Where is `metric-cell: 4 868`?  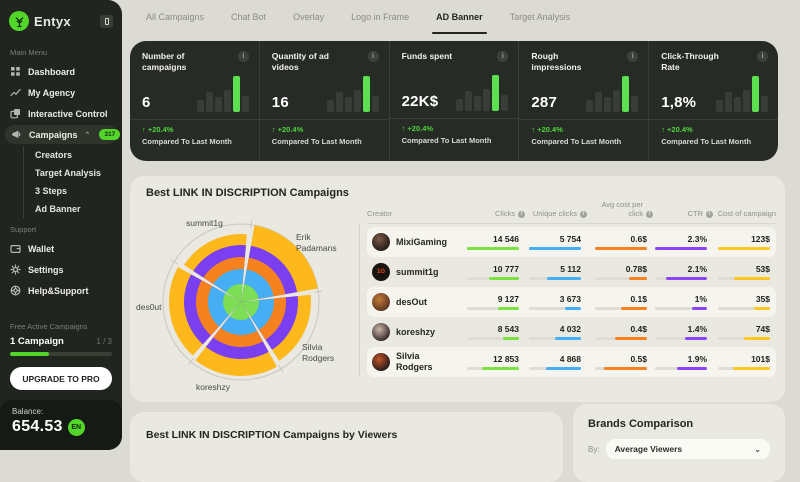
metric-cell: 4 868 is located at coordinates (556, 362).